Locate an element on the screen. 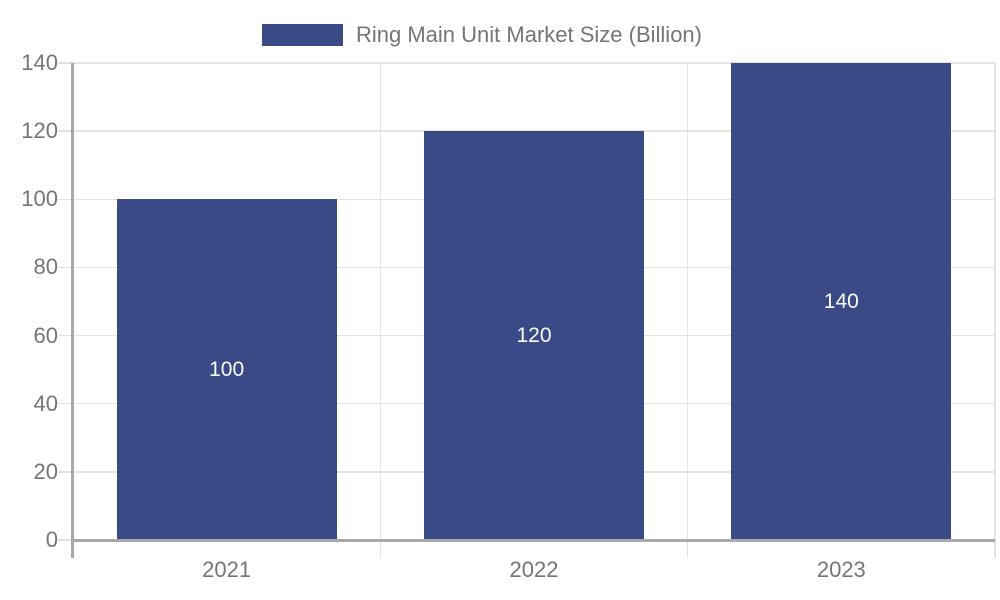 Image resolution: width=1000 pixels, height=600 pixels. legend: Ring Main Unit Market Size (Billion) is located at coordinates (482, 35).